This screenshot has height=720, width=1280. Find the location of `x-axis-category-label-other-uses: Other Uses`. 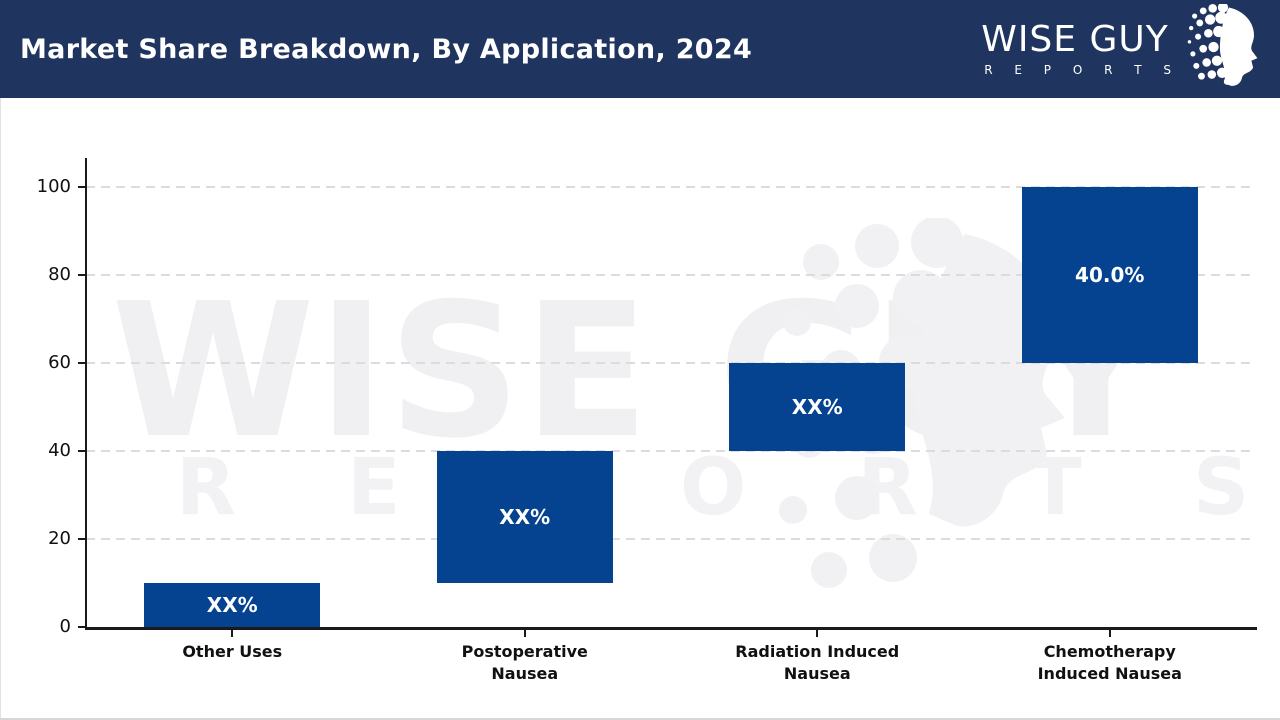

x-axis-category-label-other-uses: Other Uses is located at coordinates (232, 651).